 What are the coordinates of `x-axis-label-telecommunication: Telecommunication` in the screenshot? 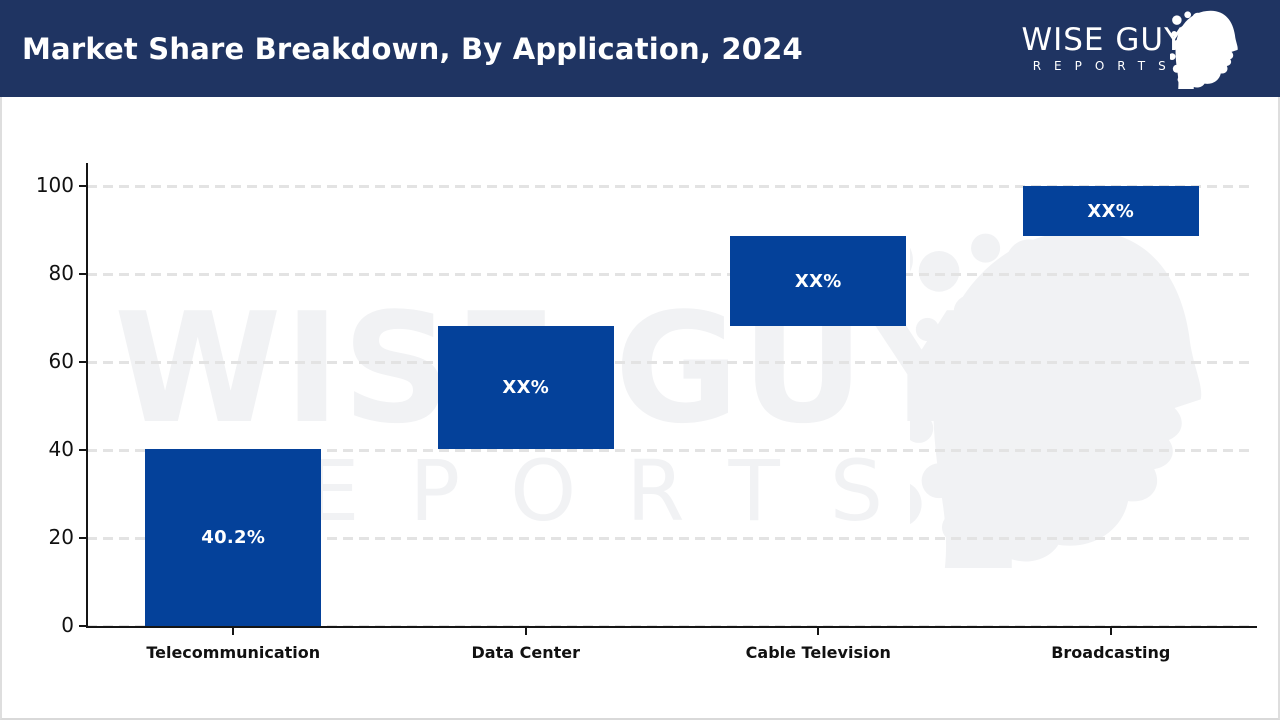 It's located at (233, 652).